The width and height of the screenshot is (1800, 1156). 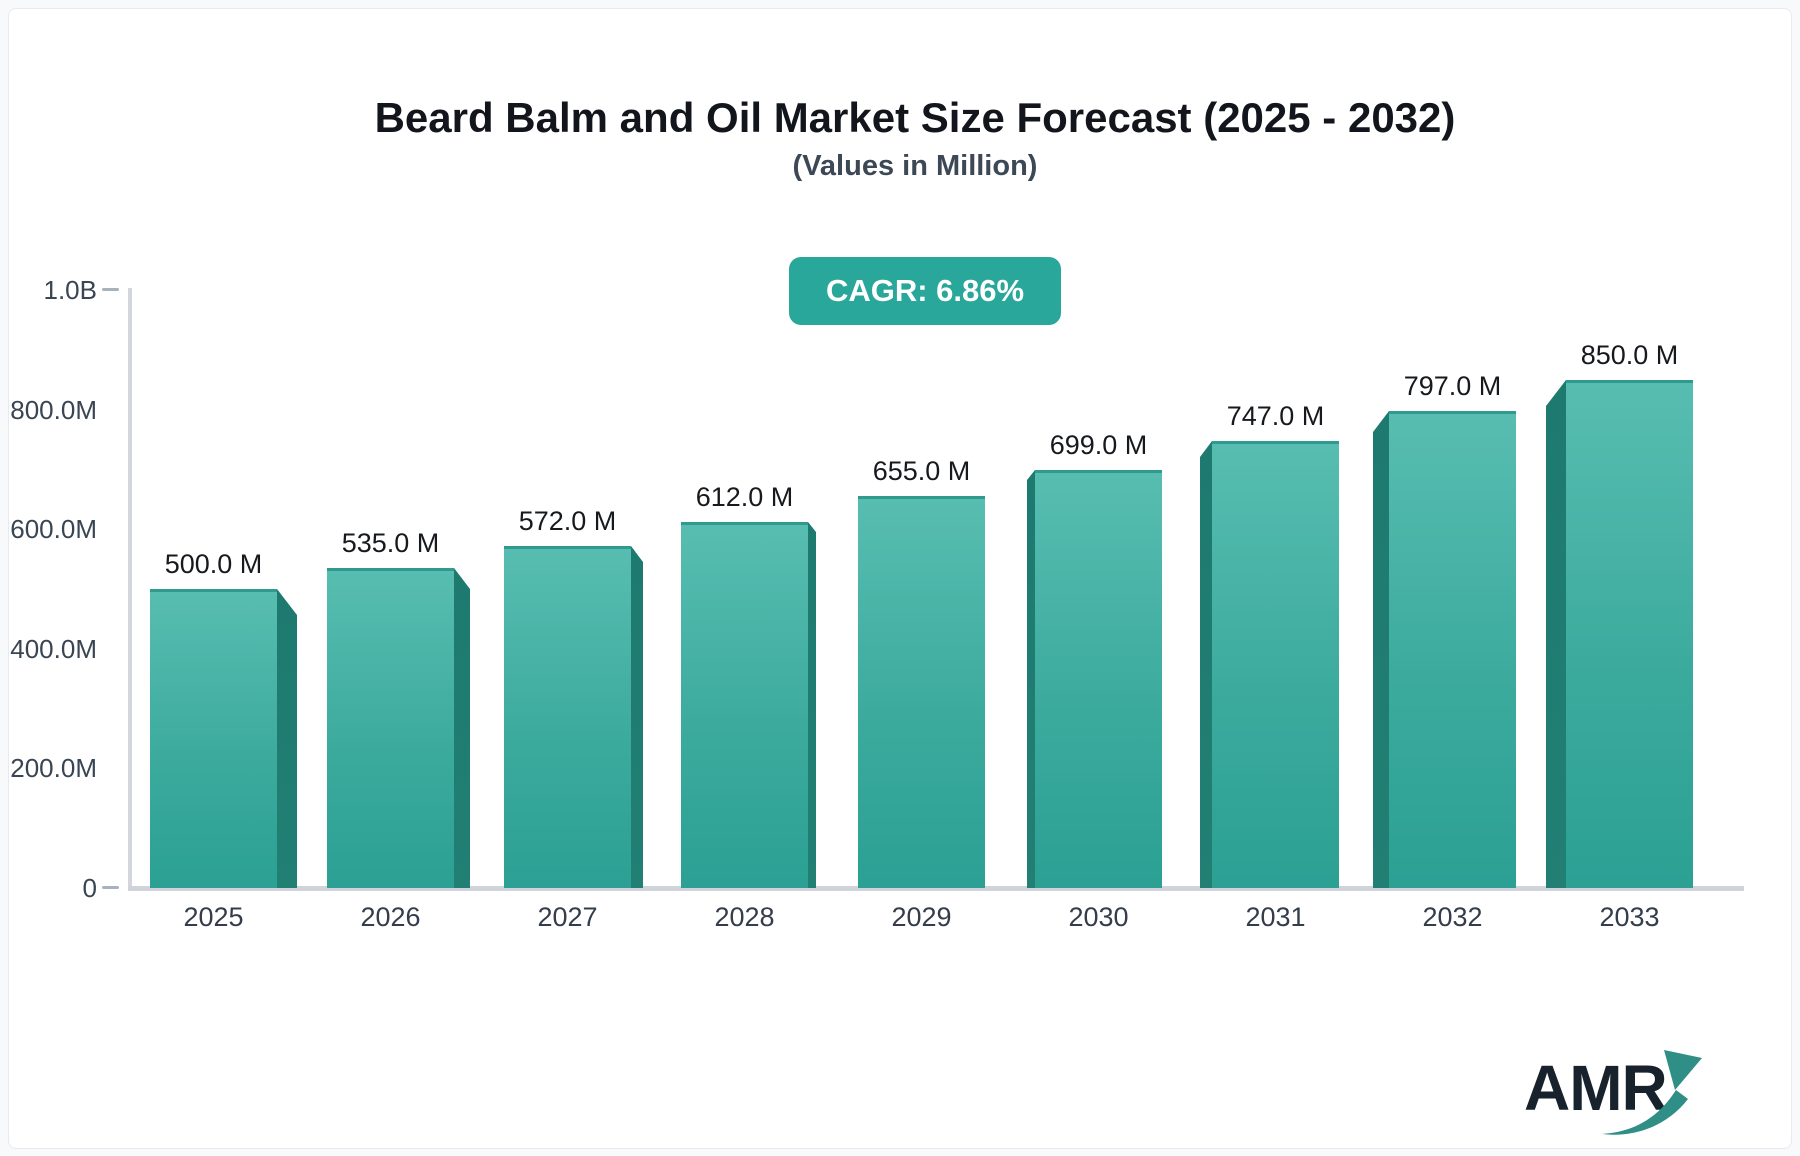 What do you see at coordinates (1629, 355) in the screenshot?
I see `bar-value-label-2033: 850.0 M` at bounding box center [1629, 355].